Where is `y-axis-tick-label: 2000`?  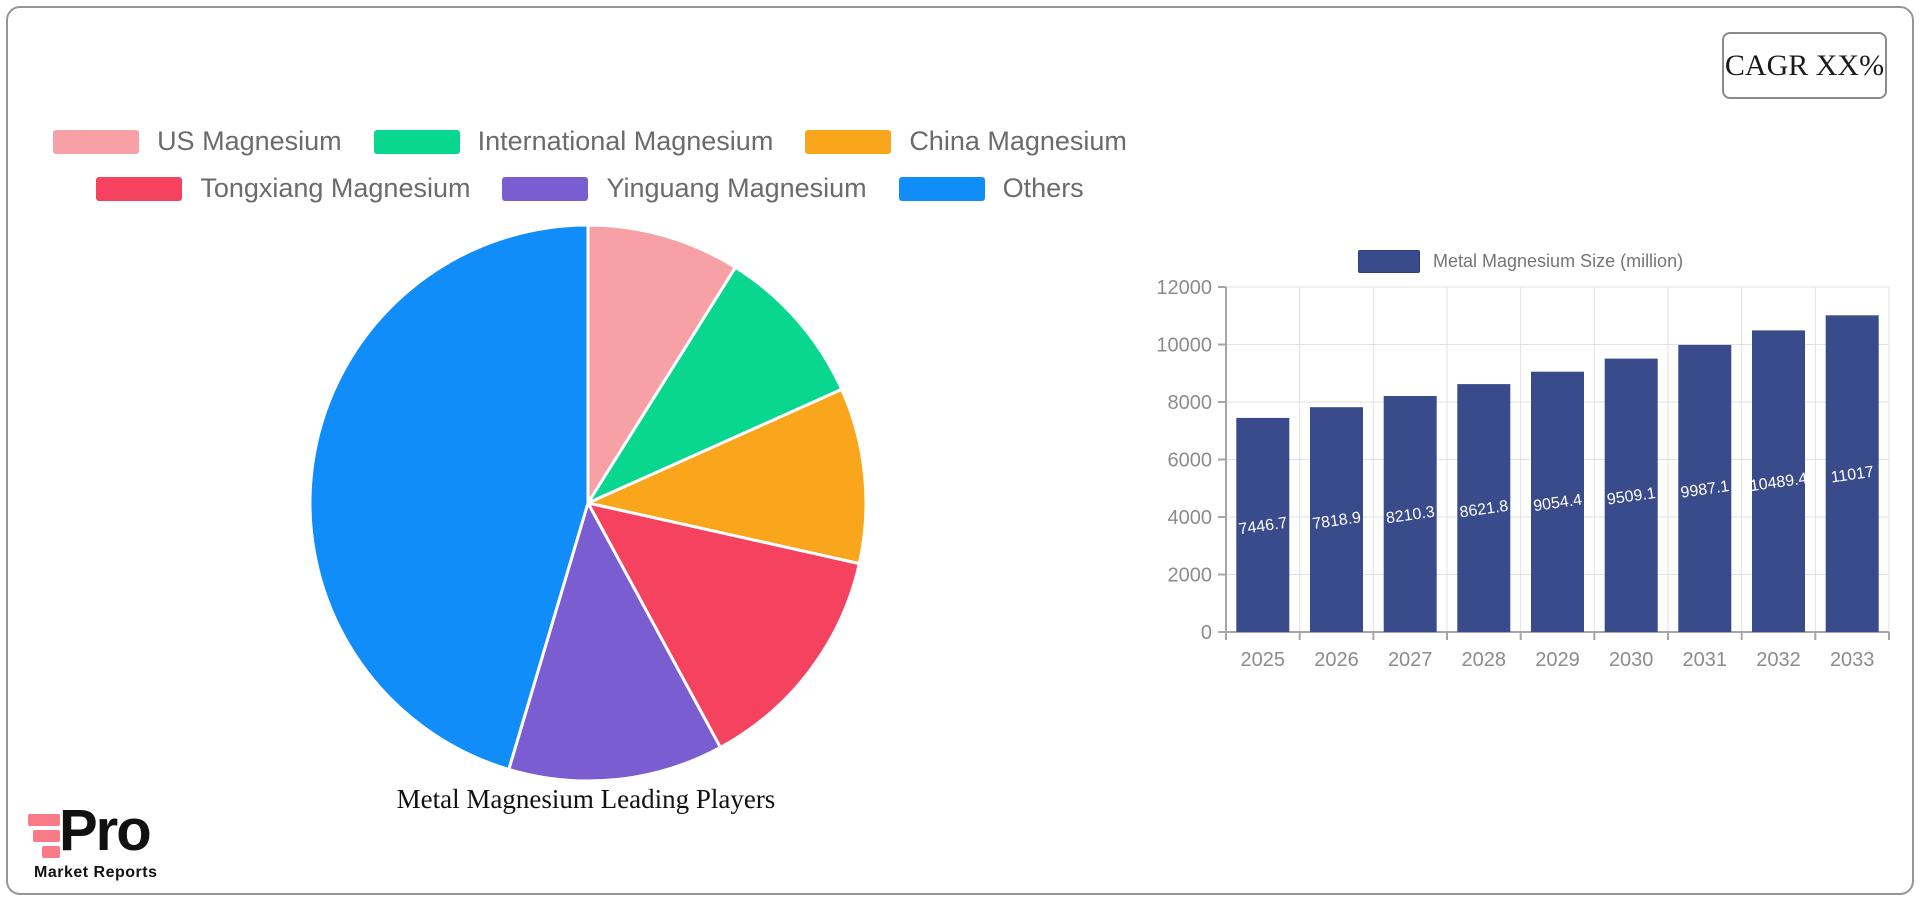 y-axis-tick-label: 2000 is located at coordinates (1190, 576).